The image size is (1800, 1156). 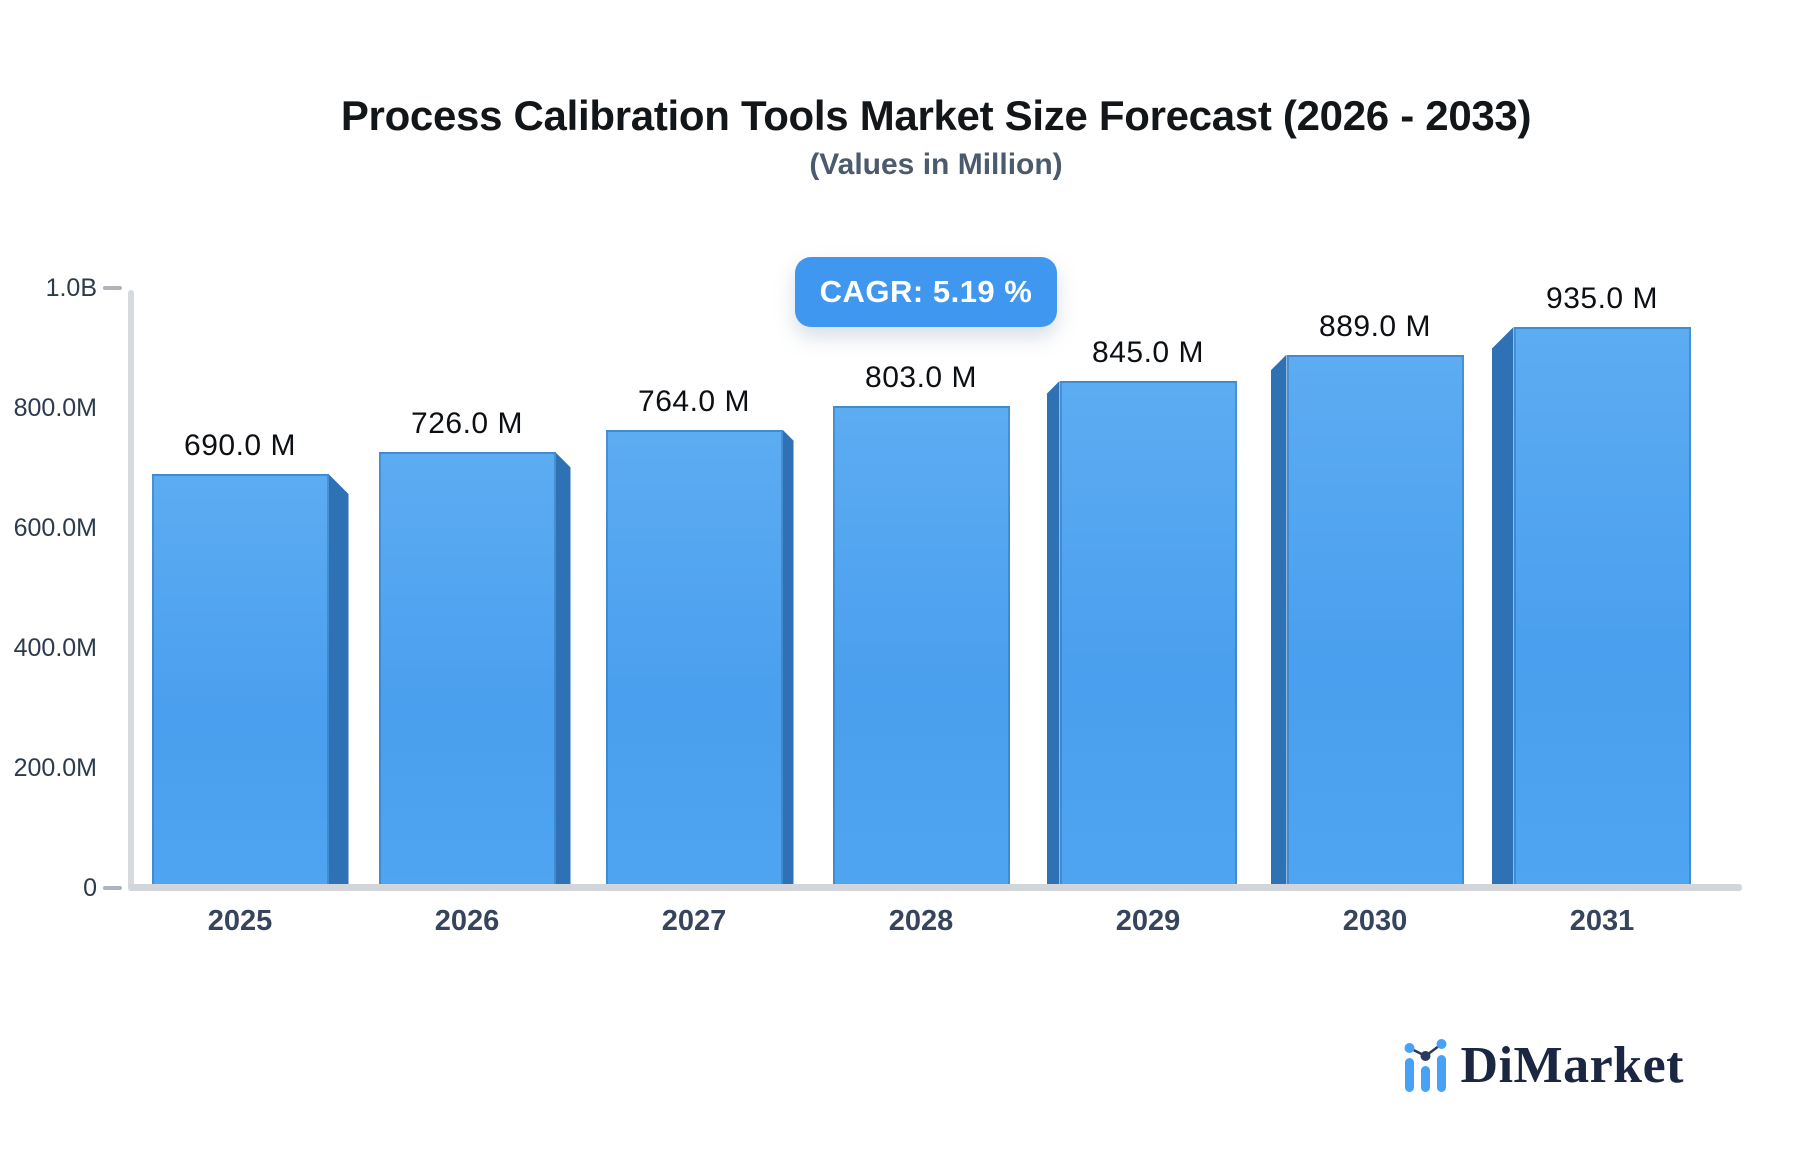 What do you see at coordinates (55, 648) in the screenshot?
I see `y-axis-label: 400.0M` at bounding box center [55, 648].